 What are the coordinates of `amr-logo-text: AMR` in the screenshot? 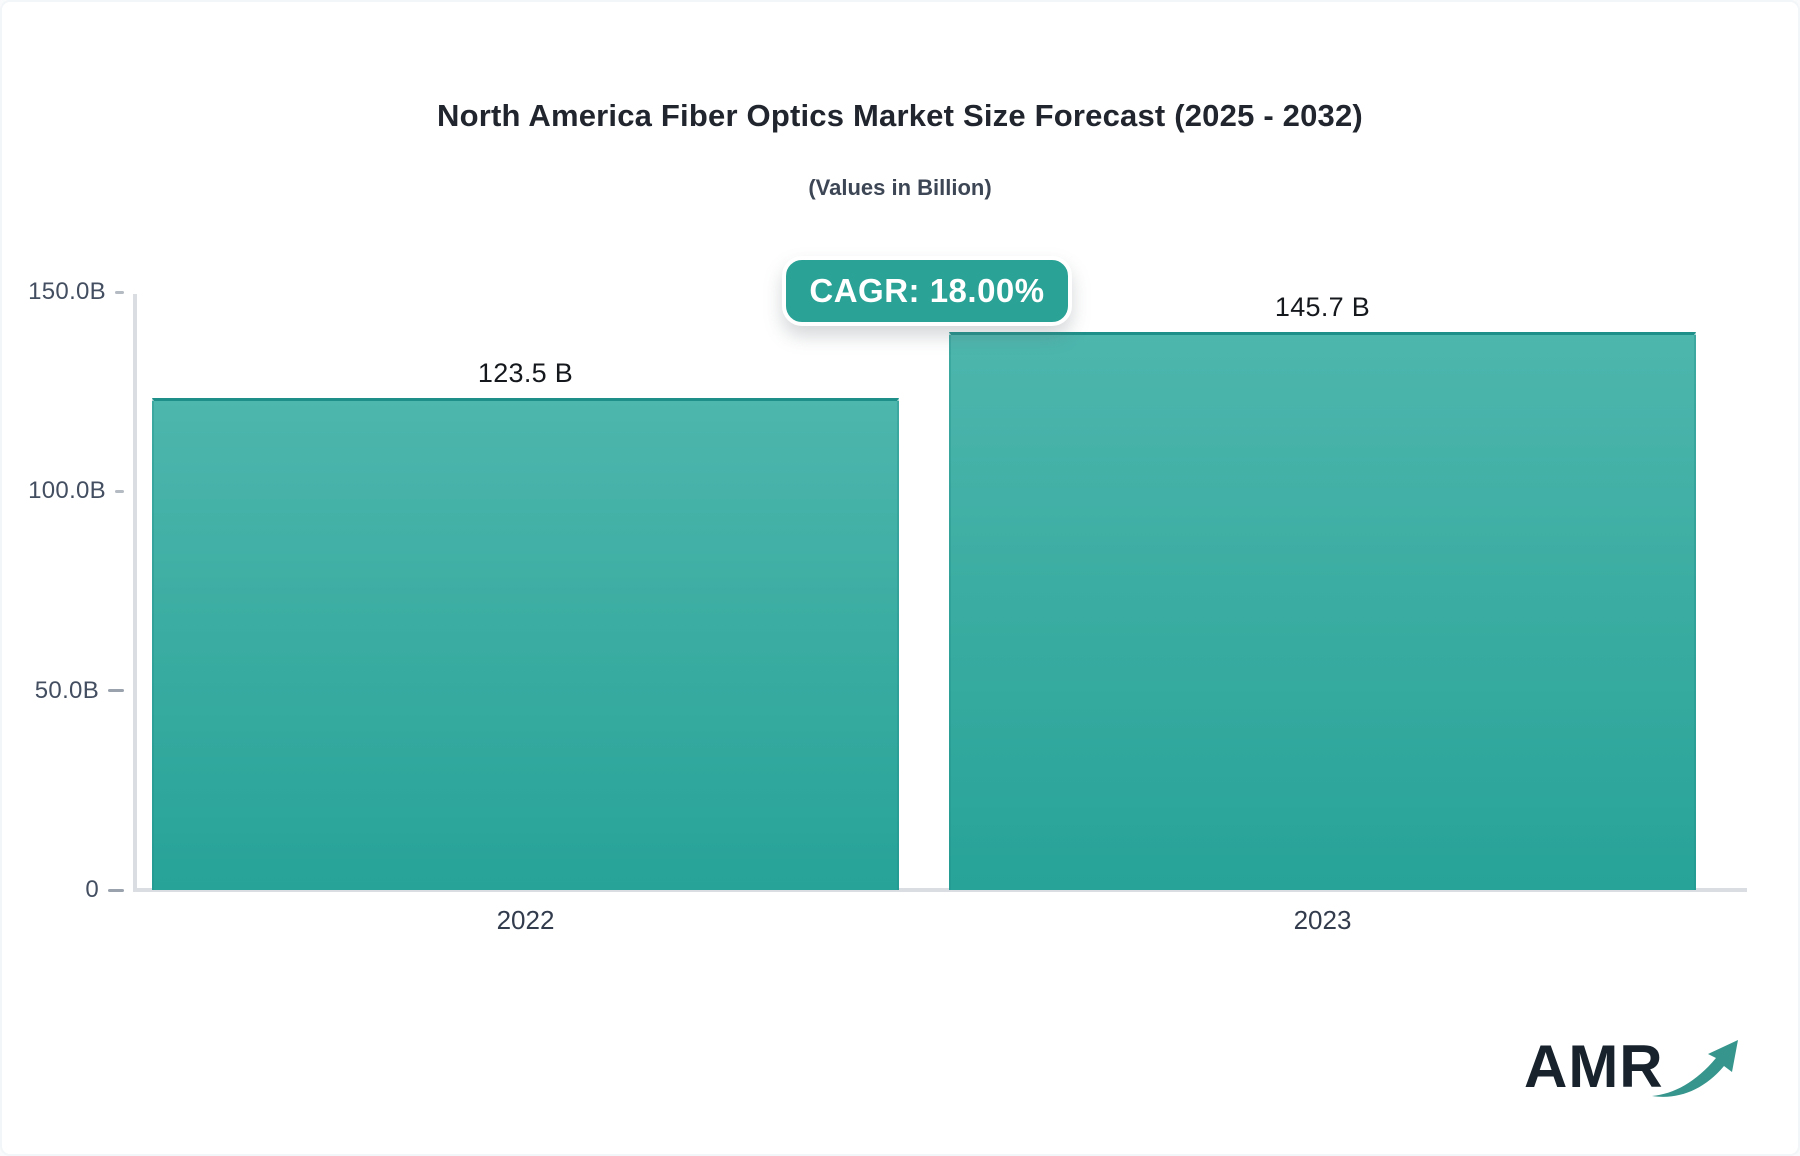 It's located at (1594, 1066).